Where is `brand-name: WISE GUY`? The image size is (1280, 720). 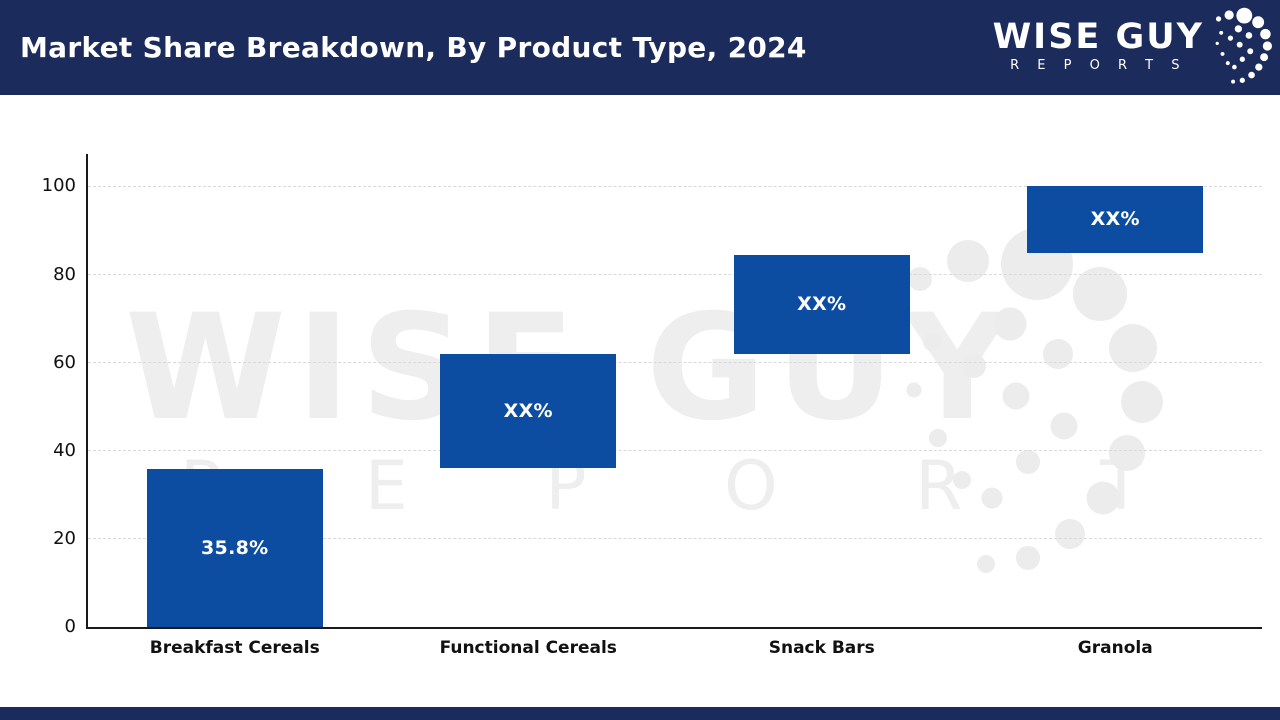
brand-name: WISE GUY is located at coordinates (1098, 36).